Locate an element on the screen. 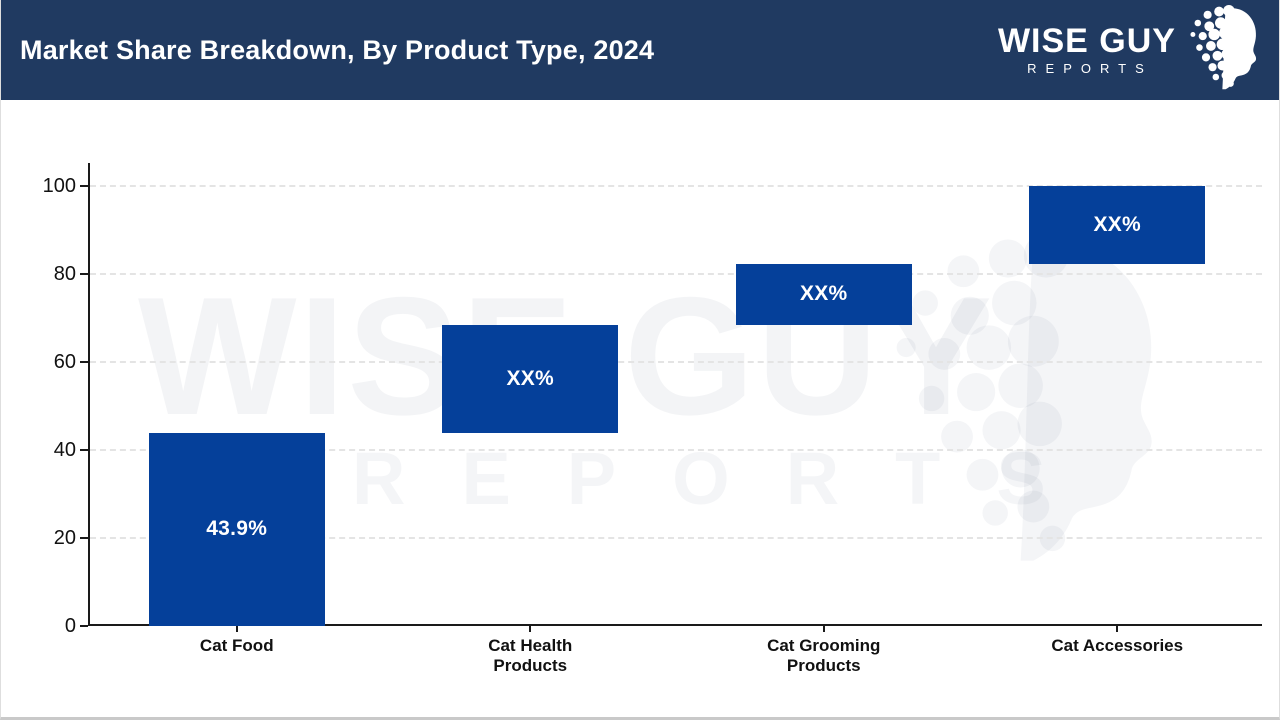 The width and height of the screenshot is (1280, 720). x-category-label-2: Cat Grooming Products is located at coordinates (824, 656).